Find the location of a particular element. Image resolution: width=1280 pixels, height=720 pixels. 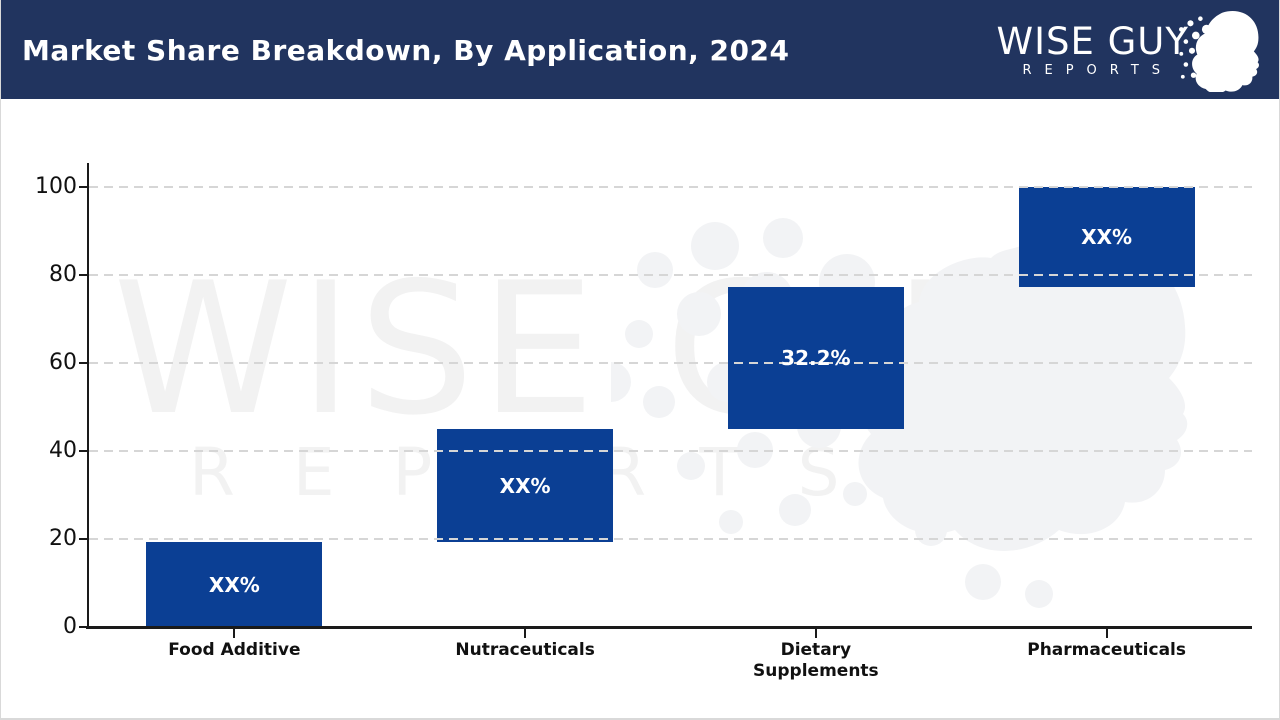

x-category-label: Dietary Supplements is located at coordinates (816, 660).